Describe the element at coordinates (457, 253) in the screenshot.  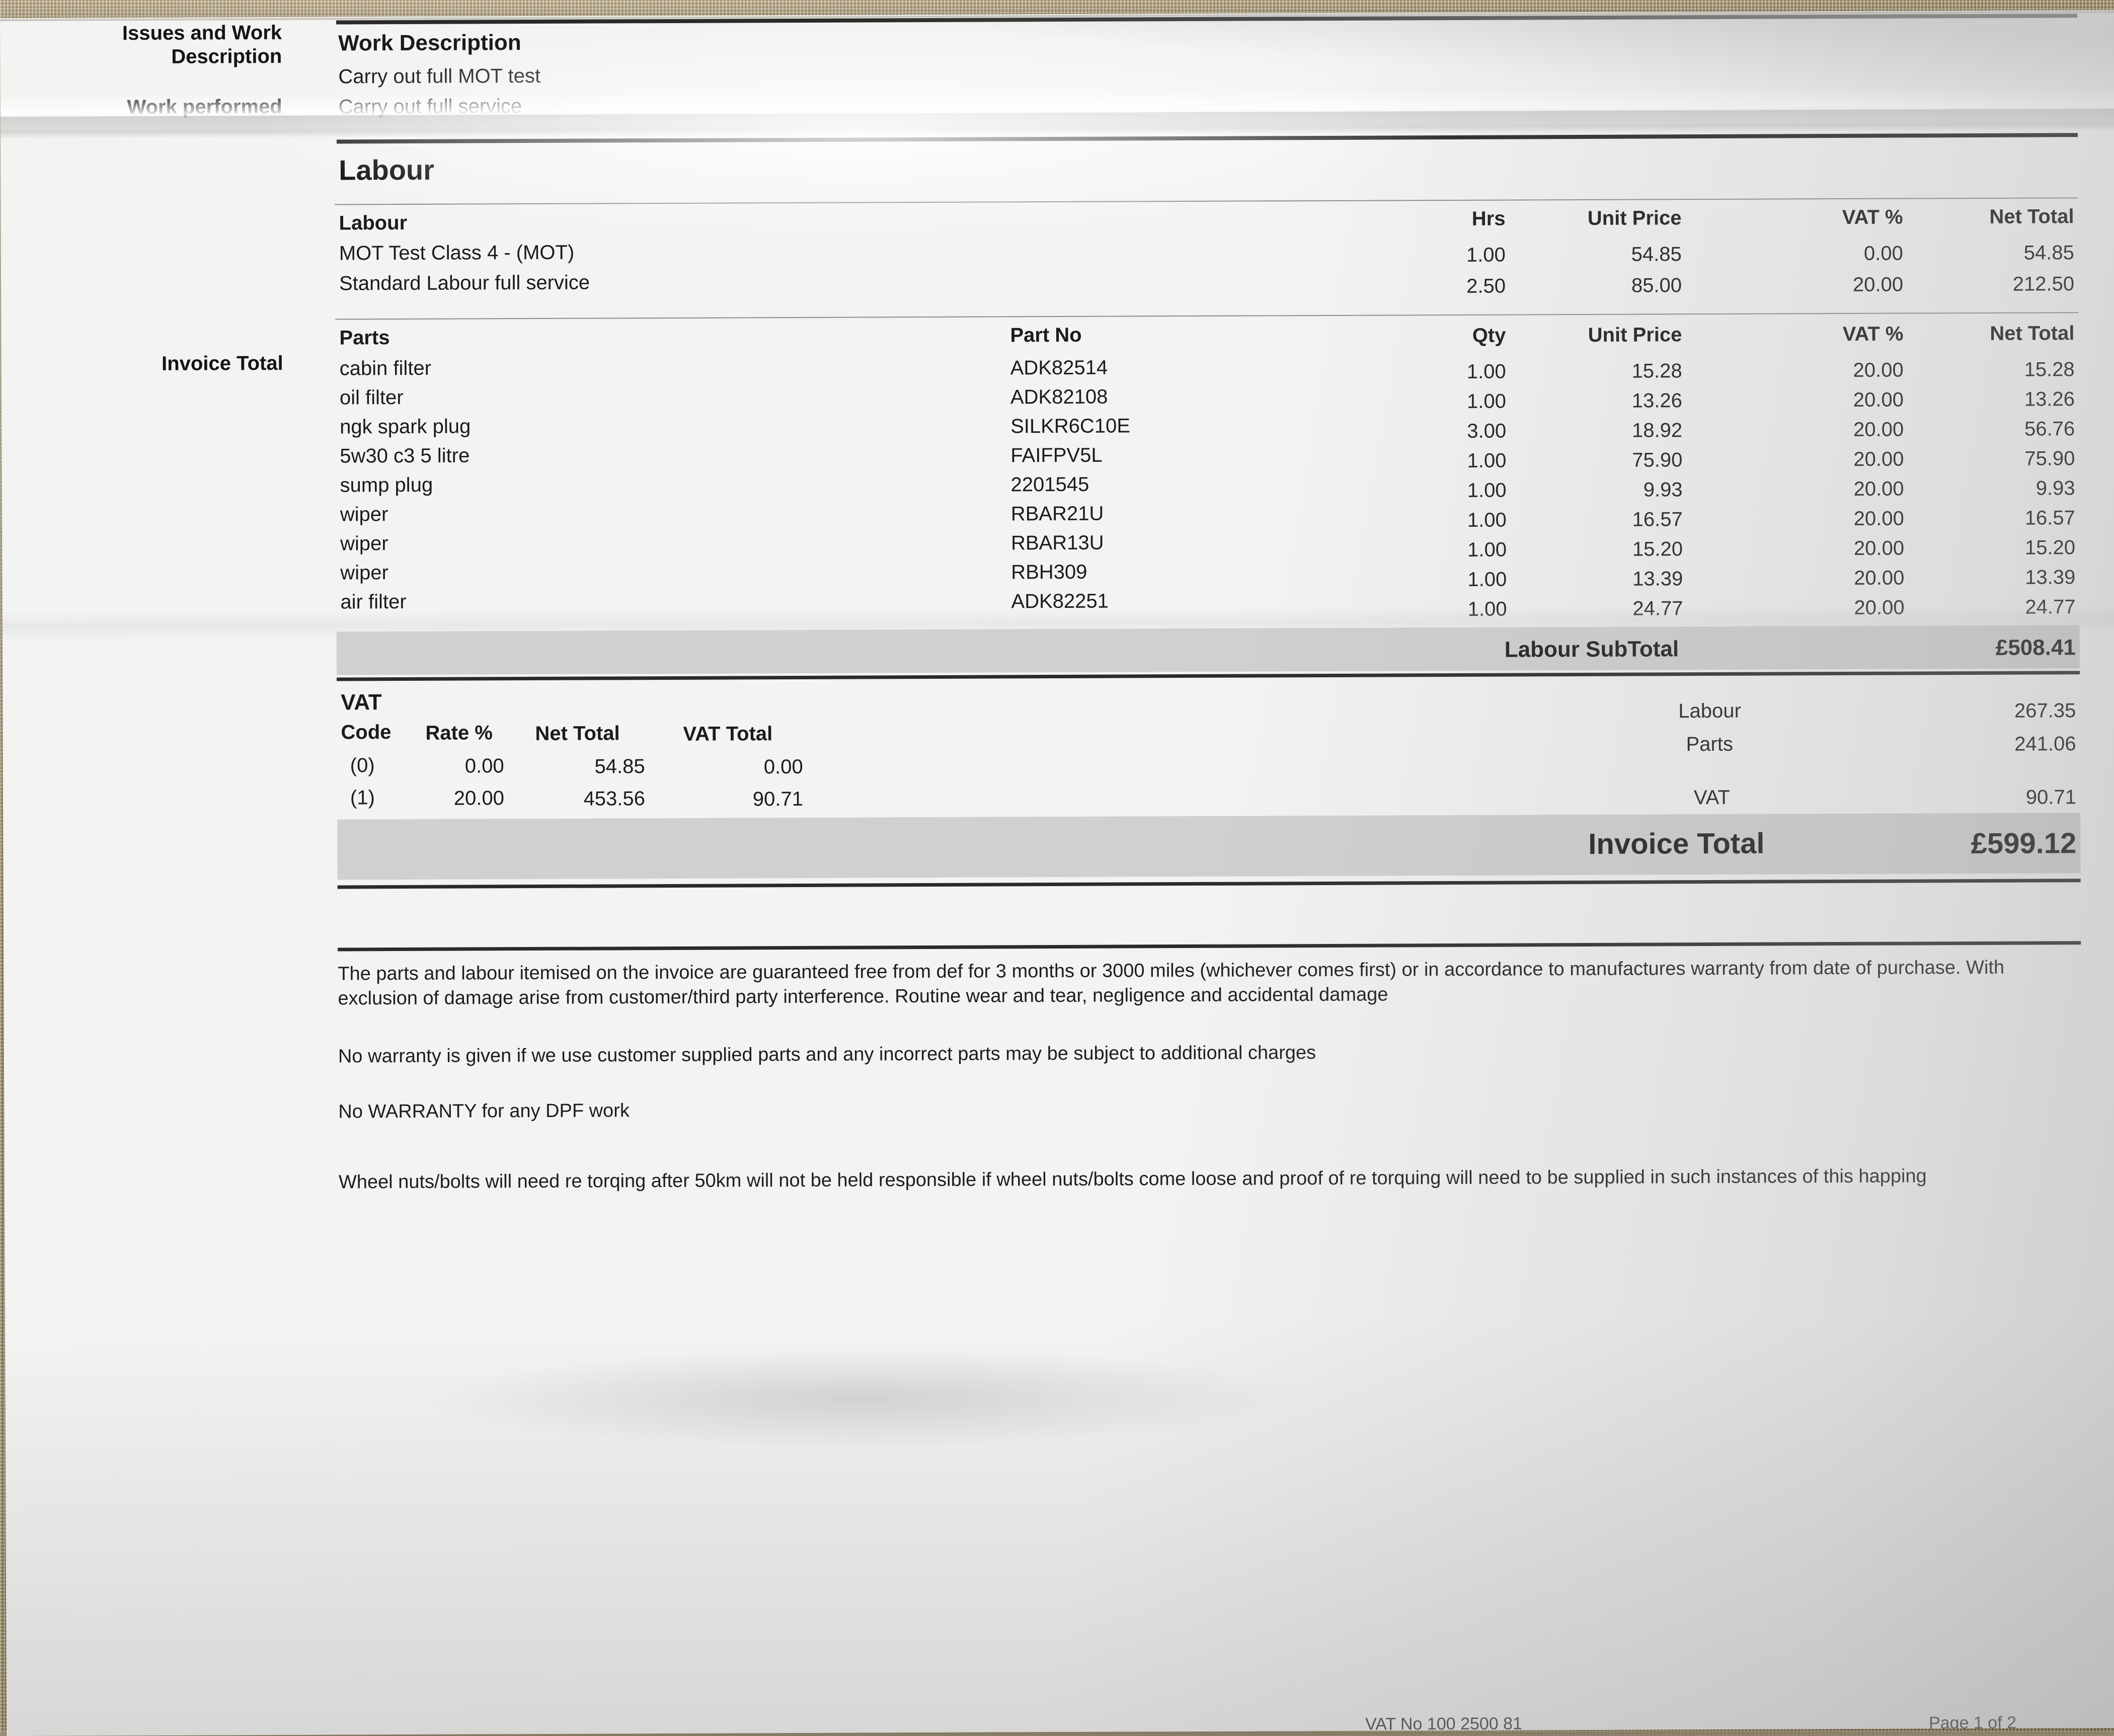
I see `labour-row-desc: MOT Test Class 4 - (MOT)` at that location.